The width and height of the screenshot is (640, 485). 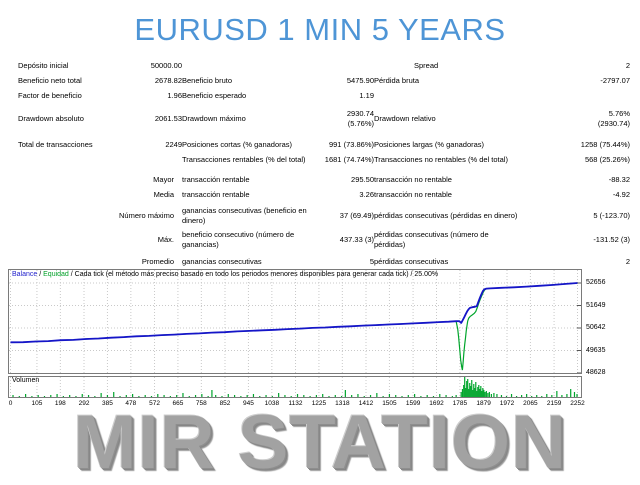 I want to click on x-axis-tick-label: 2252, so click(x=577, y=403).